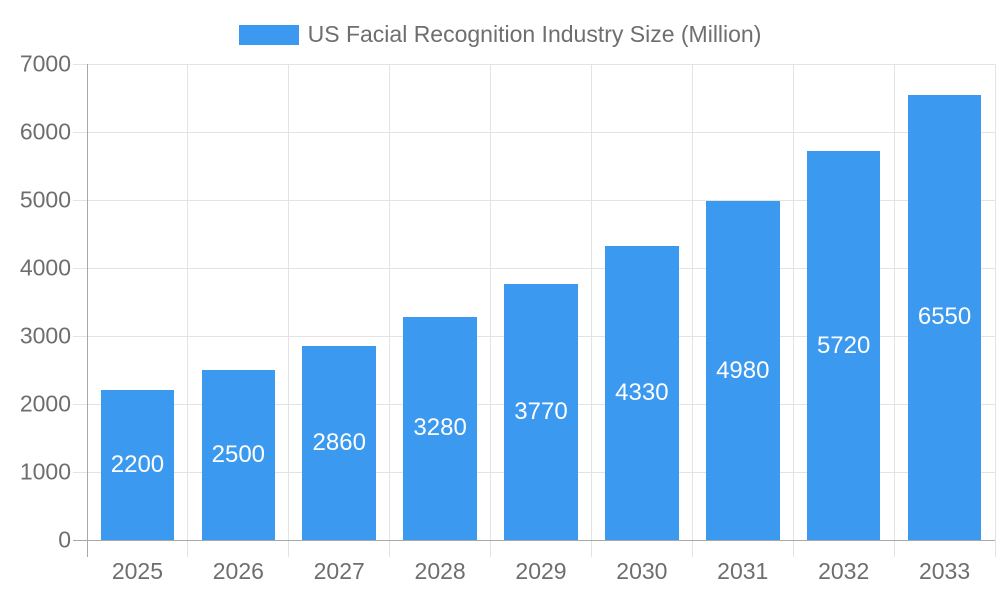 The width and height of the screenshot is (1000, 600). I want to click on bar-value-label: 3280, so click(440, 428).